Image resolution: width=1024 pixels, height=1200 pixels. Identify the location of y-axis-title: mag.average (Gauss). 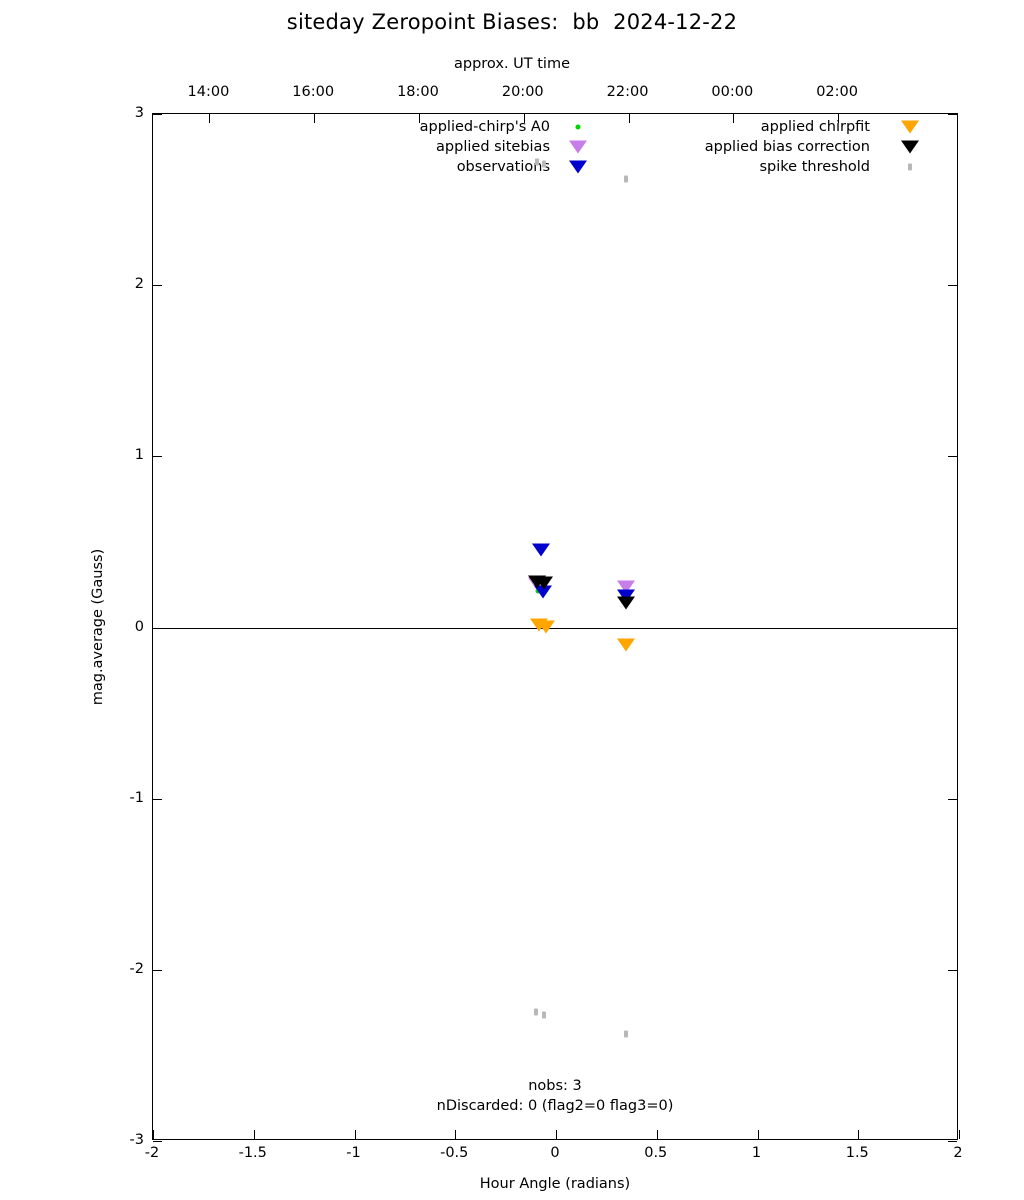
(98, 627).